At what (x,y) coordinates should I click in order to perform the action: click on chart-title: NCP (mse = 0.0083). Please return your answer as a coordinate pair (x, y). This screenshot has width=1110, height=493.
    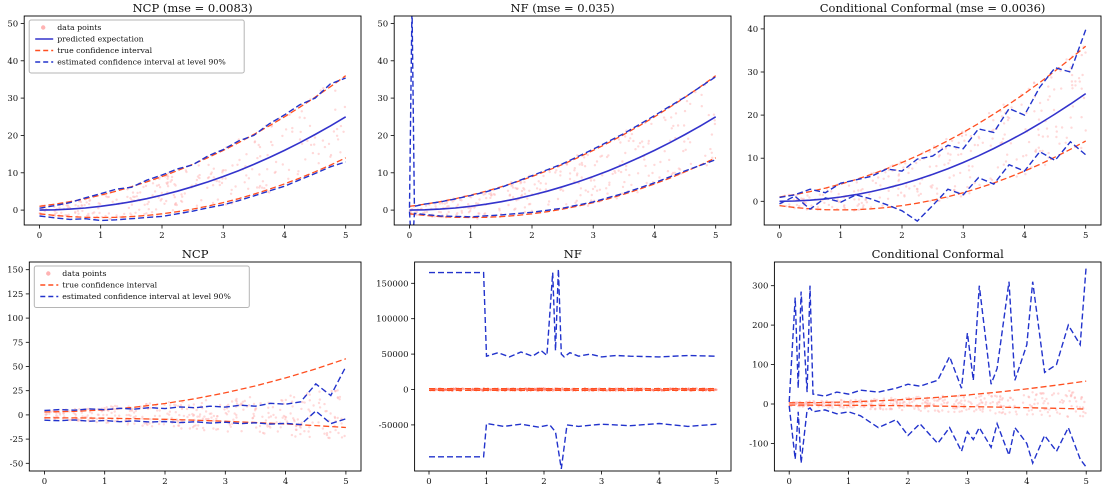
    Looking at the image, I should click on (192, 8).